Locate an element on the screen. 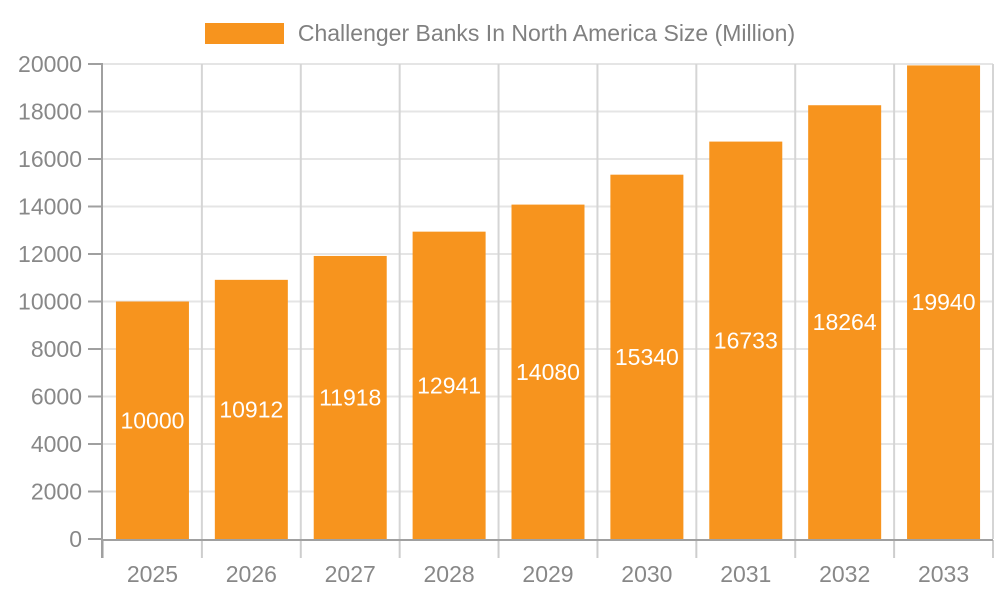 The image size is (1000, 600). bar-2029 is located at coordinates (548, 371).